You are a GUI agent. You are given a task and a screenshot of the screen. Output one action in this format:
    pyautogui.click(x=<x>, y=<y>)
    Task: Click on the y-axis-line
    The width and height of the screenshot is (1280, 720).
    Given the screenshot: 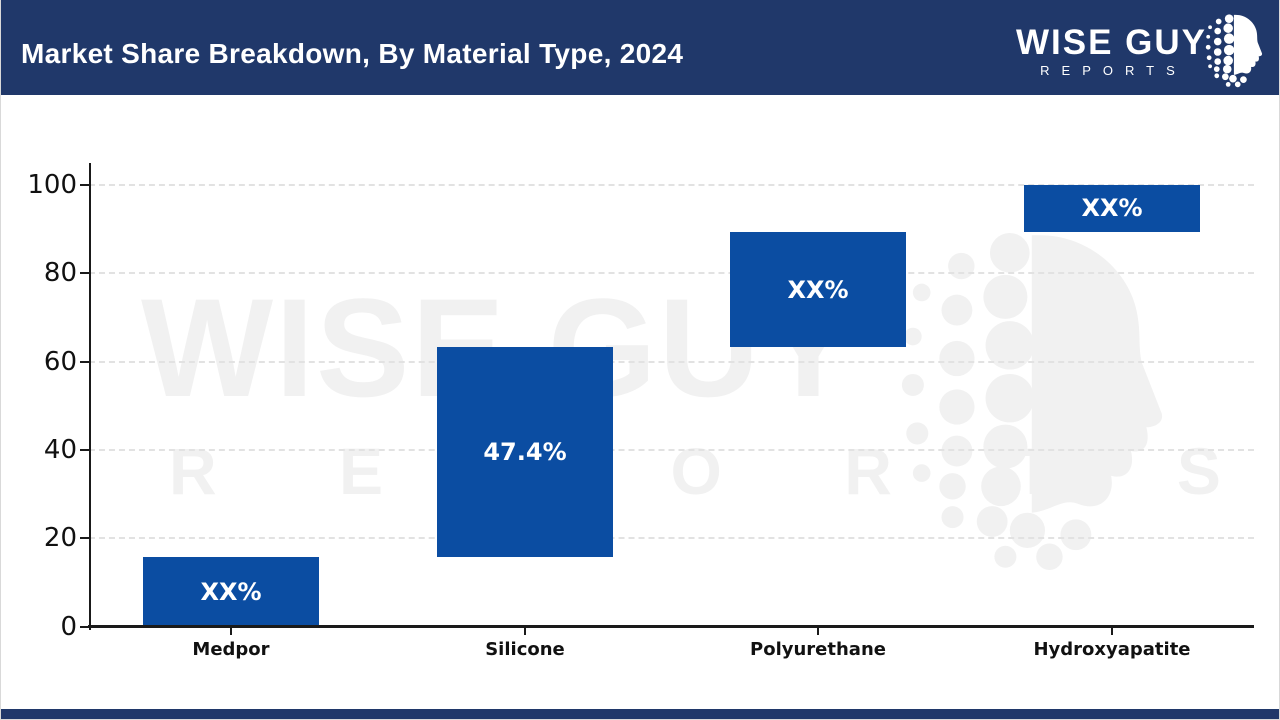 What is the action you would take?
    pyautogui.click(x=90, y=396)
    